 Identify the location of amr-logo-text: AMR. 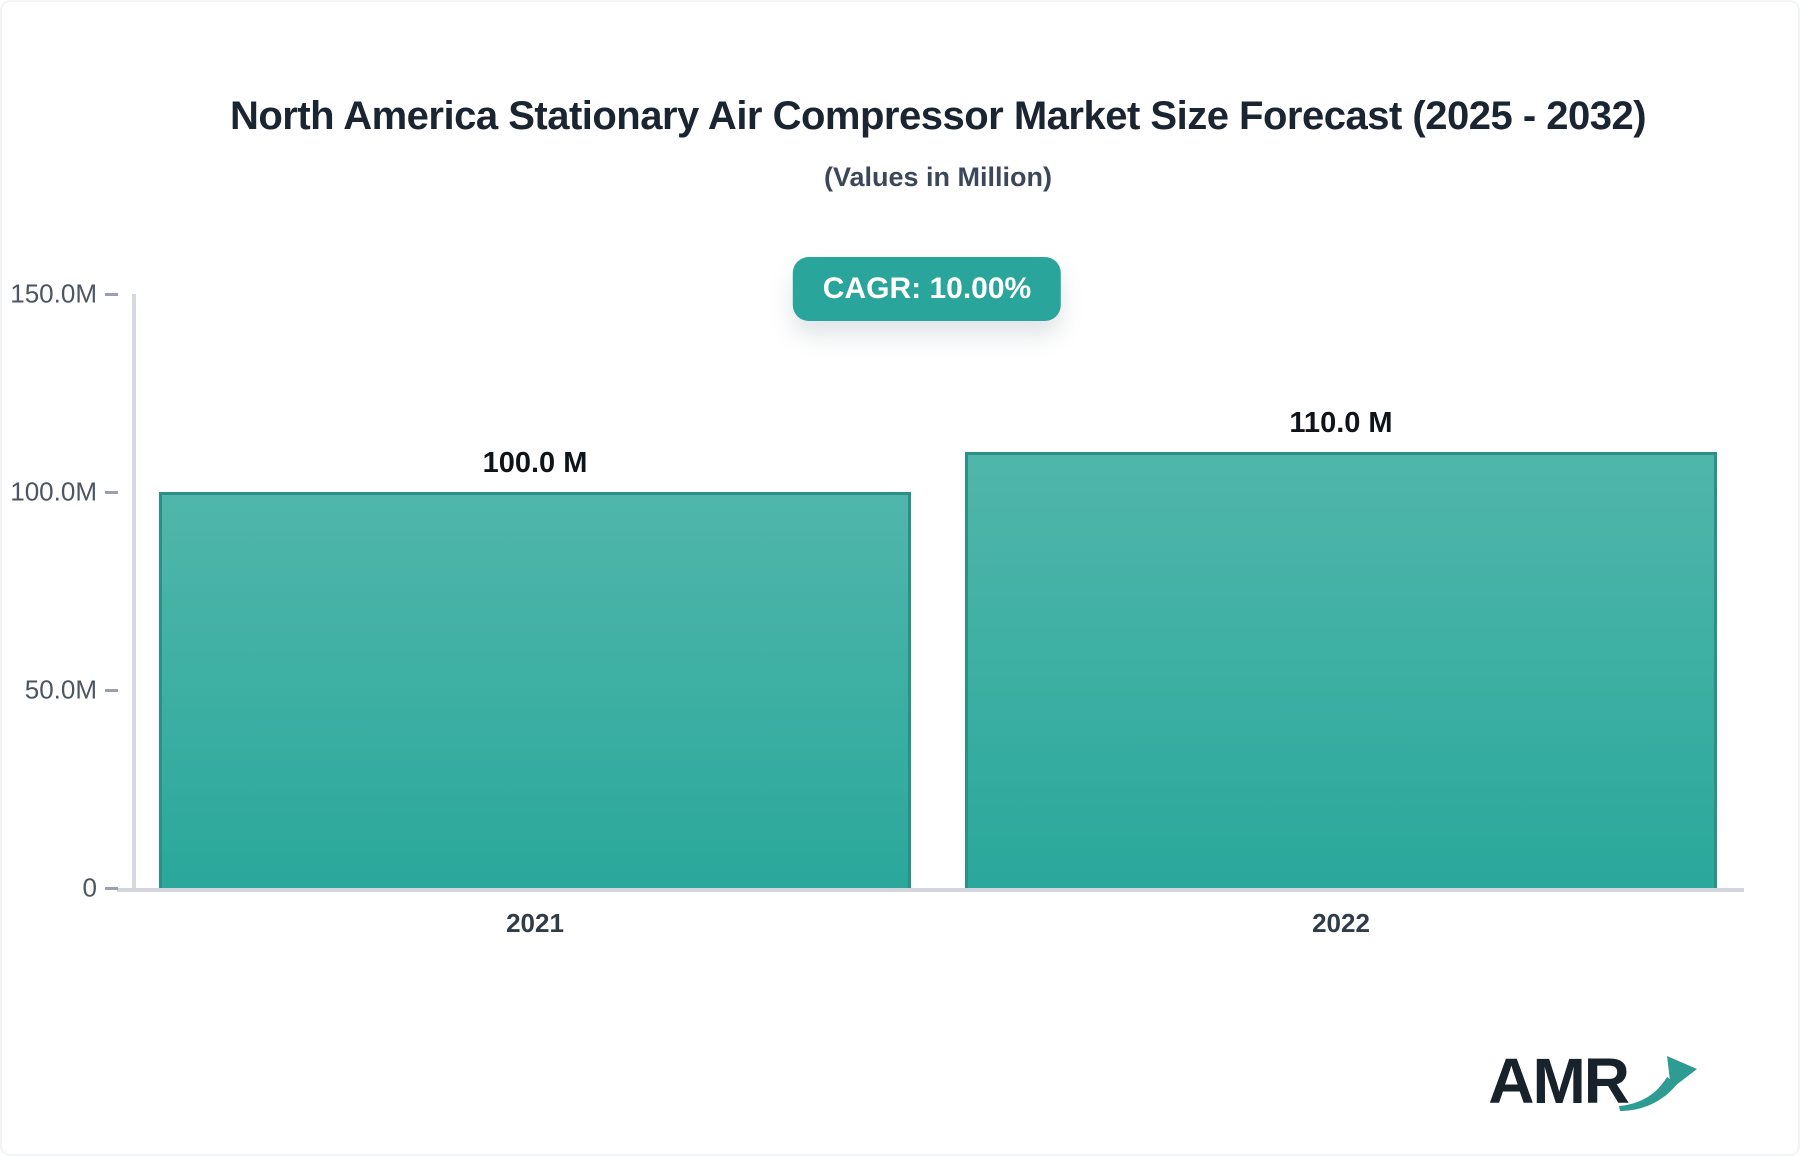
(1559, 1081).